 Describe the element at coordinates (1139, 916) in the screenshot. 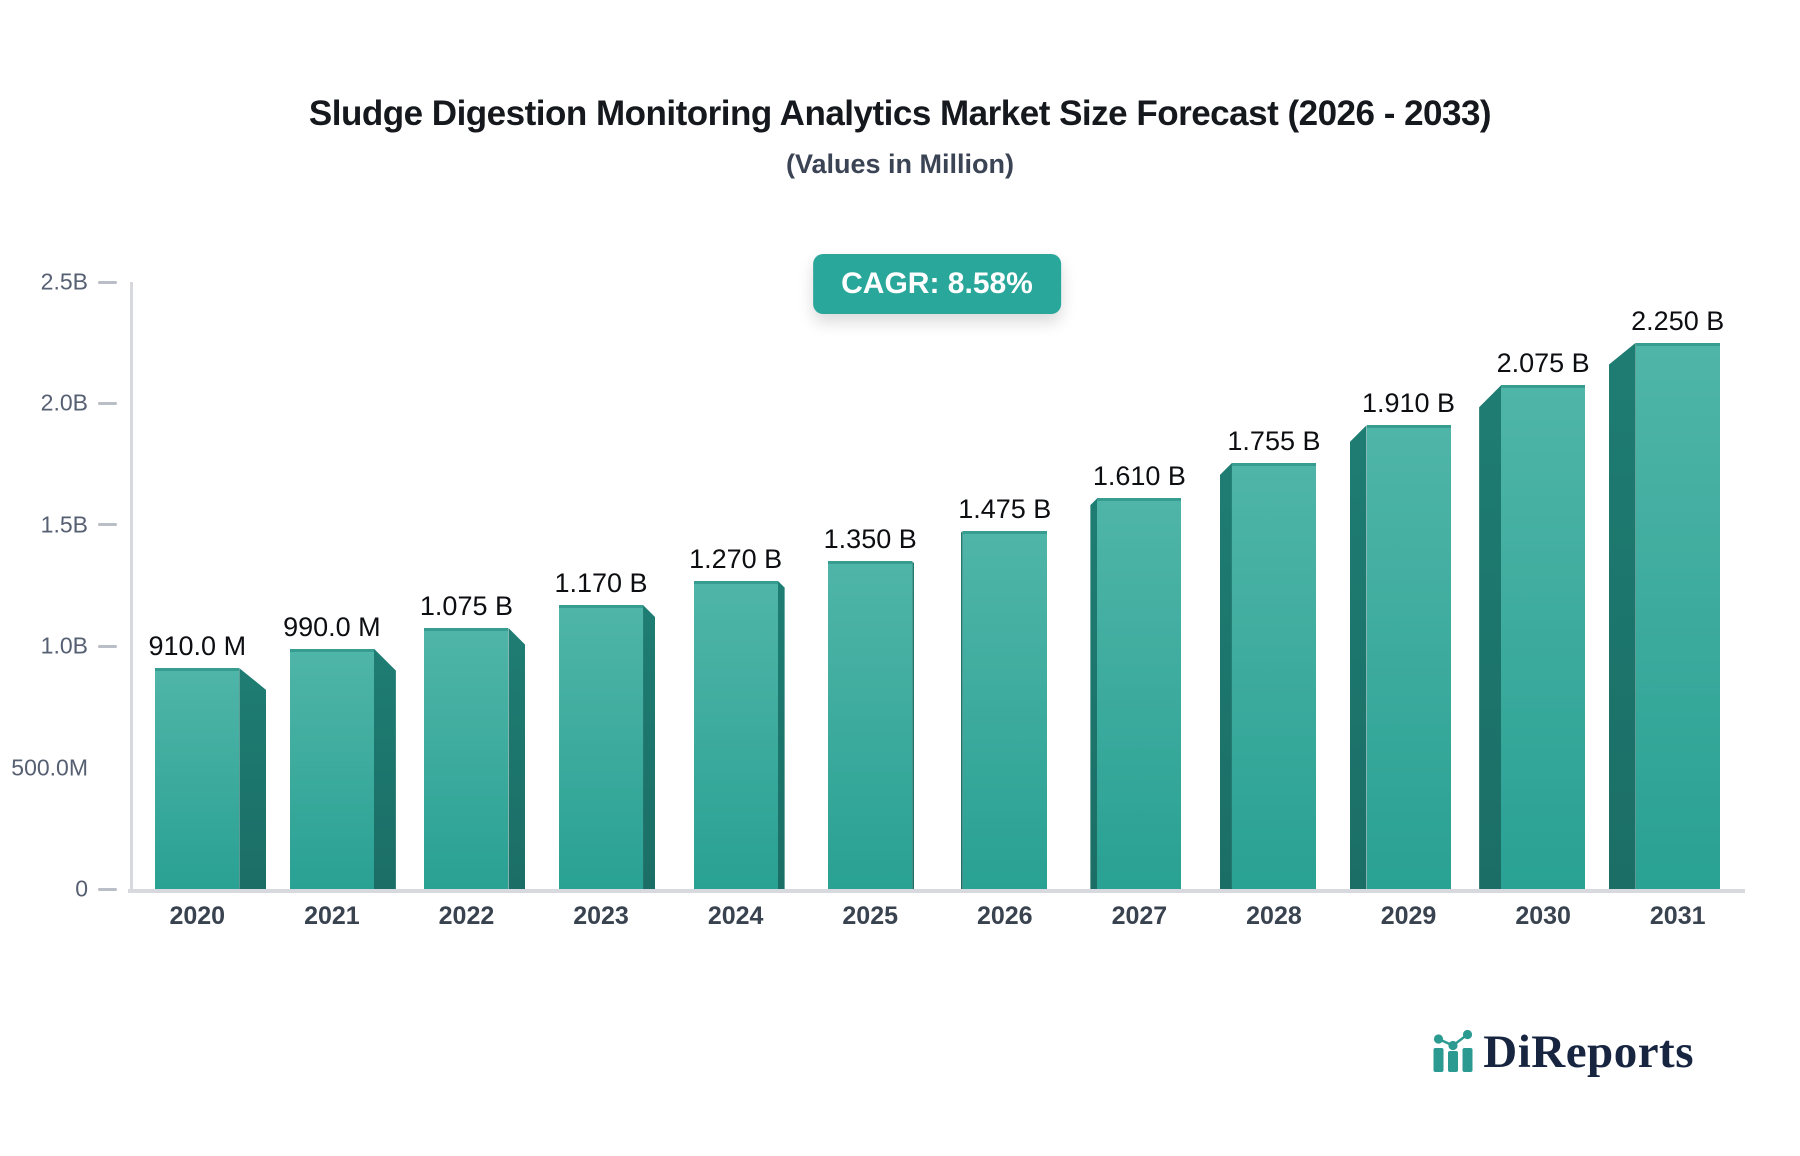

I see `x-axis-label: 2027` at that location.